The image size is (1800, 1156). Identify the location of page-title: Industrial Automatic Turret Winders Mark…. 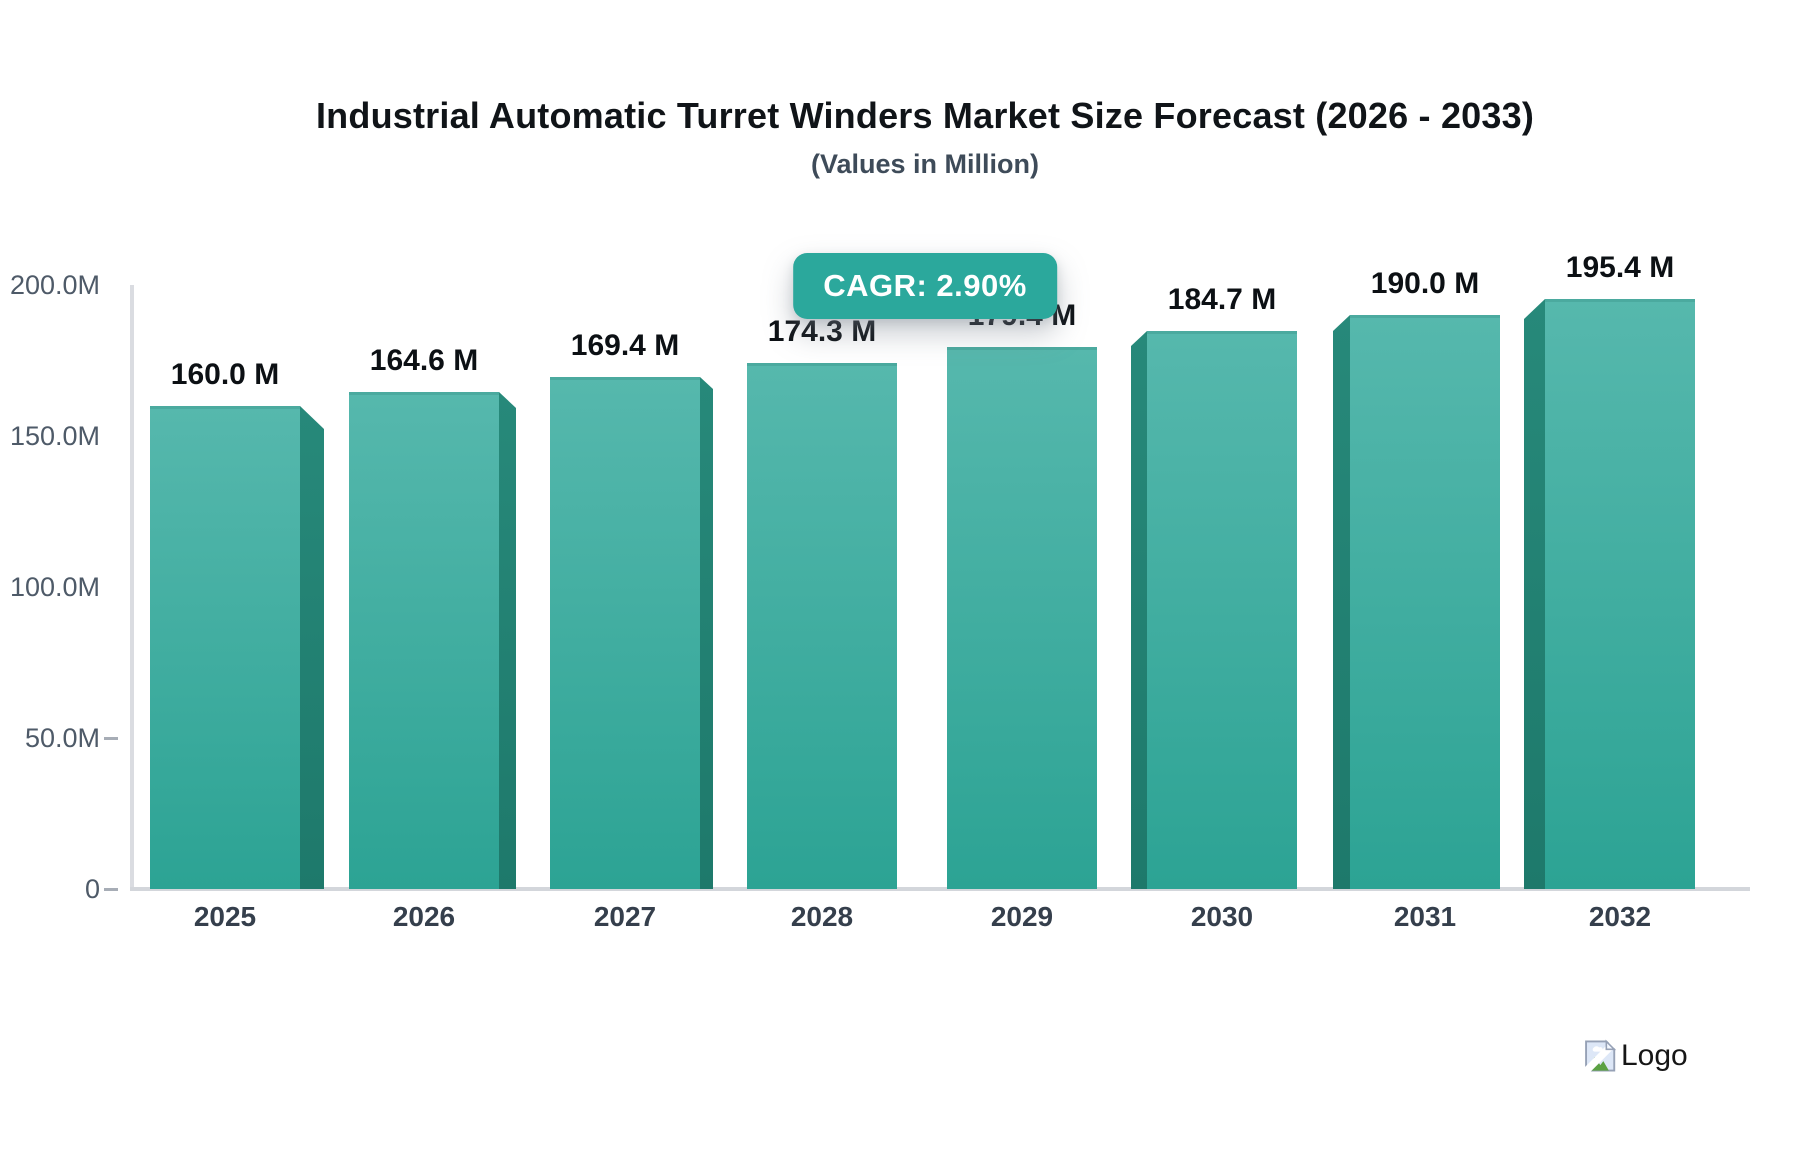
(925, 115).